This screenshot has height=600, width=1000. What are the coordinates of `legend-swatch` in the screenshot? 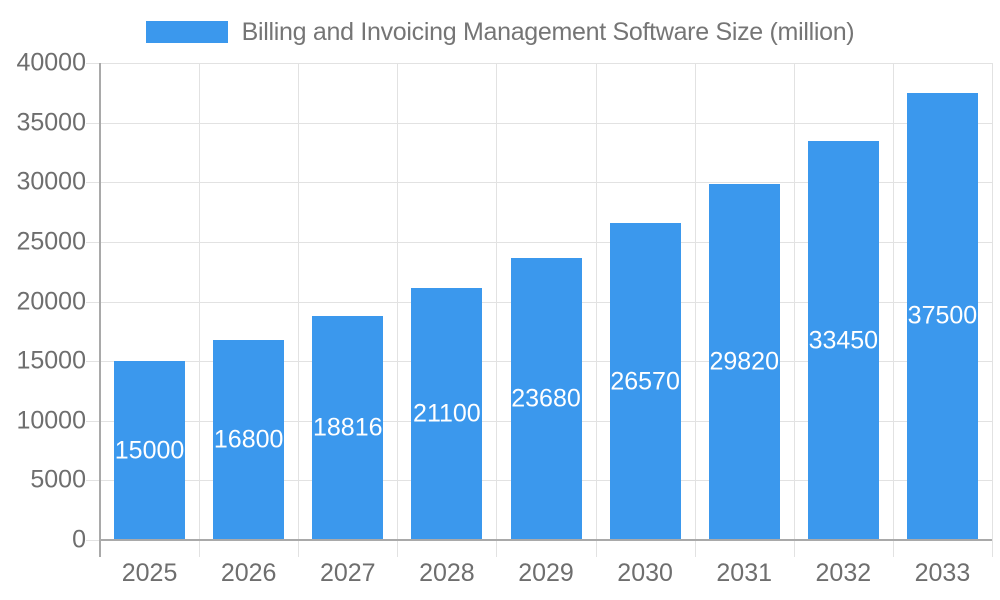 It's located at (186, 32).